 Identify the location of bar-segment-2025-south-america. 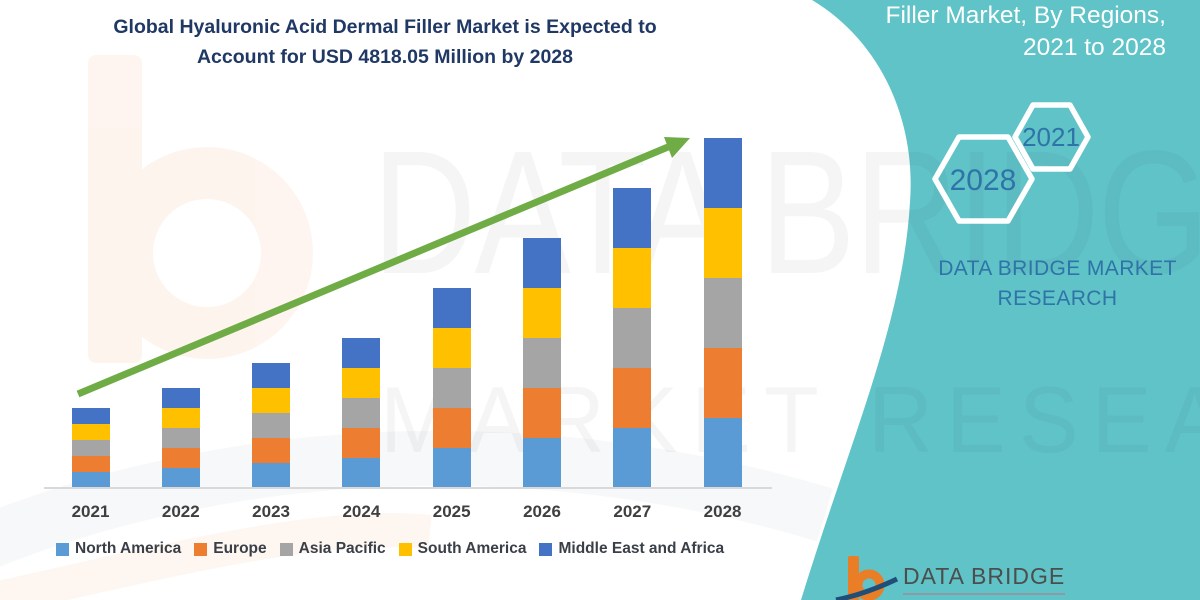
(451, 348).